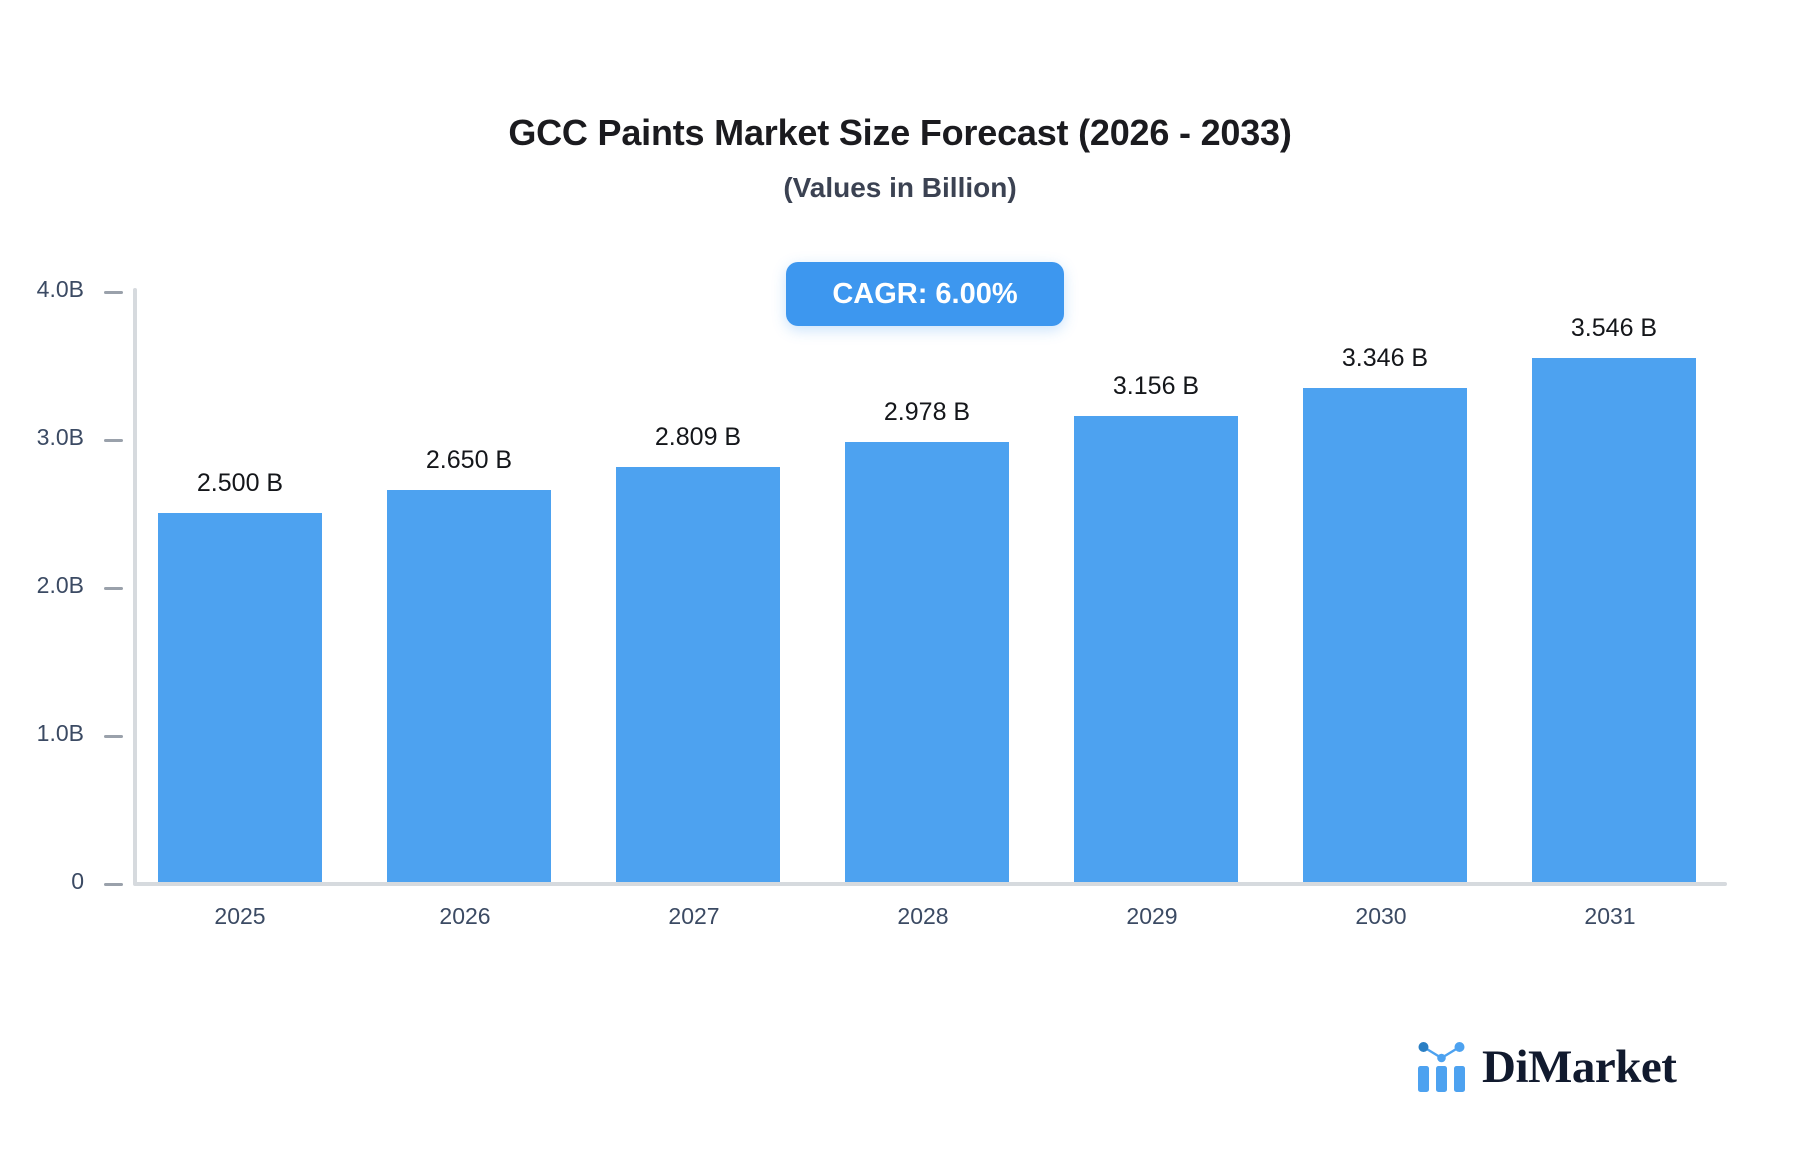  What do you see at coordinates (1381, 916) in the screenshot?
I see `x-tick-label-2030: 2030` at bounding box center [1381, 916].